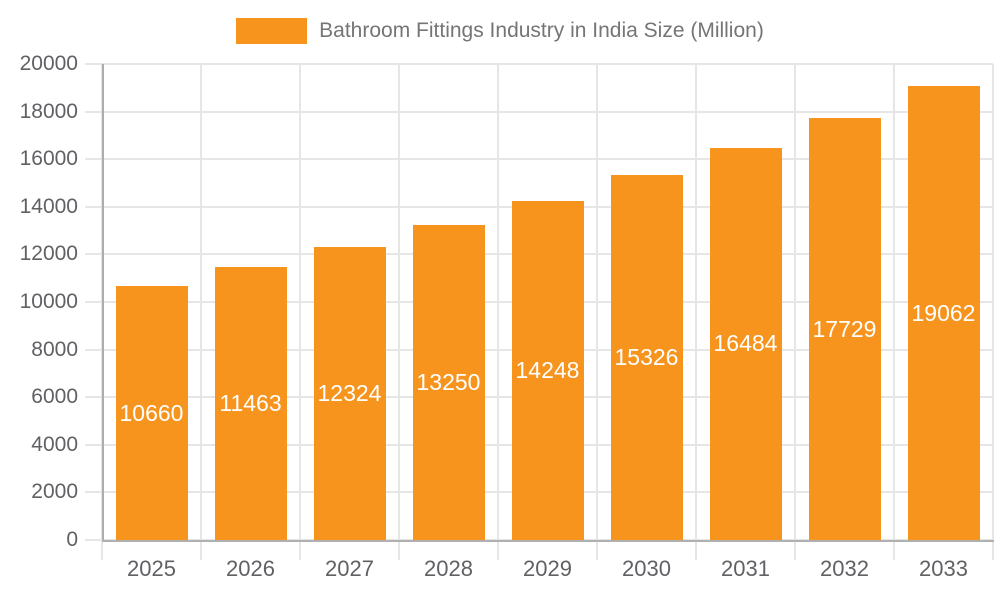 Image resolution: width=1000 pixels, height=600 pixels. I want to click on bar-value-label: 16484, so click(745, 343).